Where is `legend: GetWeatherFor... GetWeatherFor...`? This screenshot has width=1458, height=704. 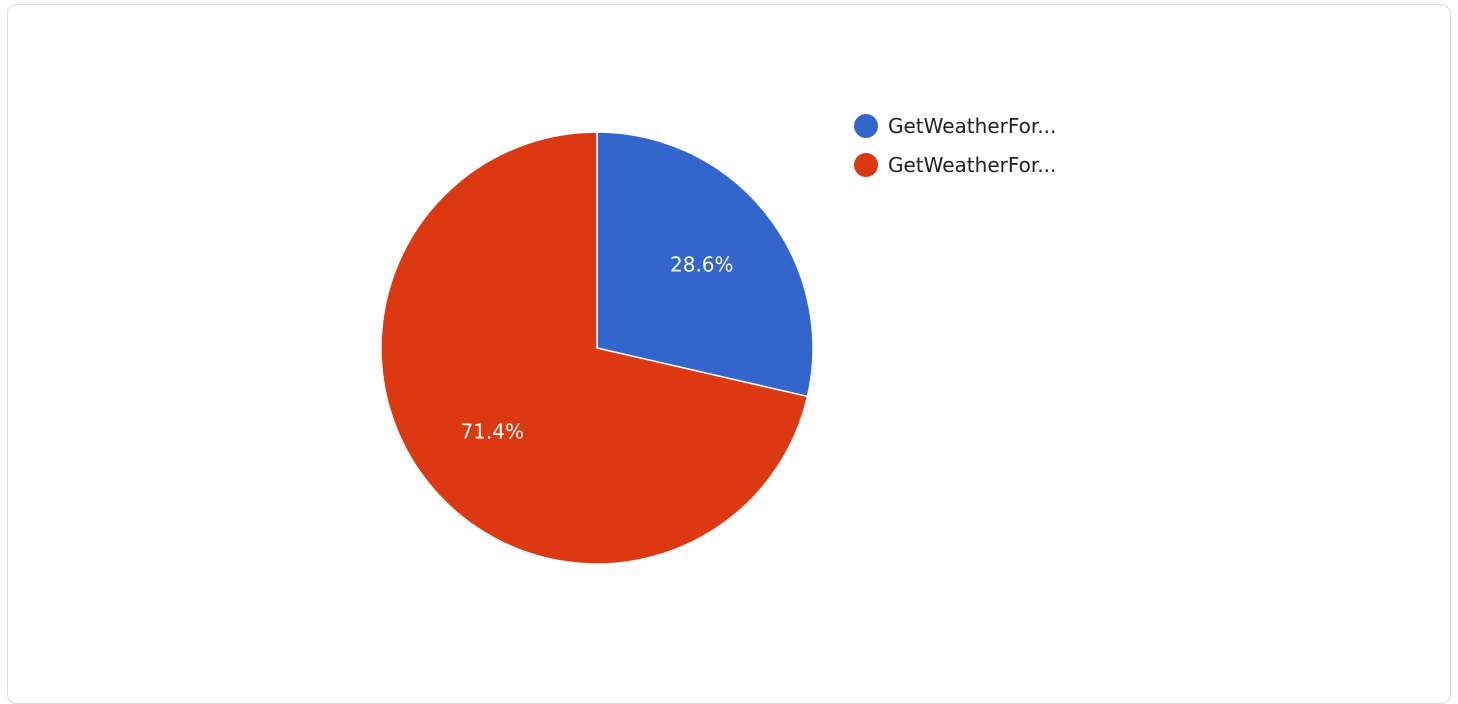
legend: GetWeatherFor... GetWeatherFor... is located at coordinates (955, 145).